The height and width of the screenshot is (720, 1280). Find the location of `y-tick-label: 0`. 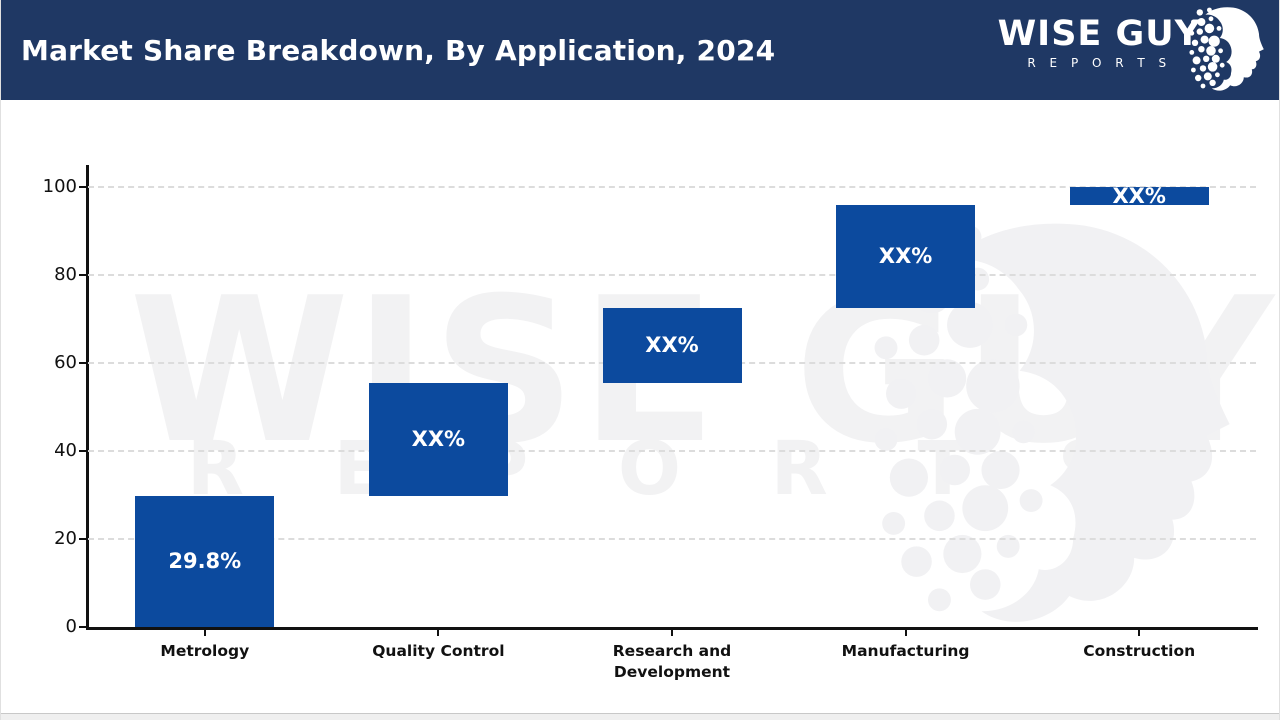

y-tick-label: 0 is located at coordinates (71, 626).